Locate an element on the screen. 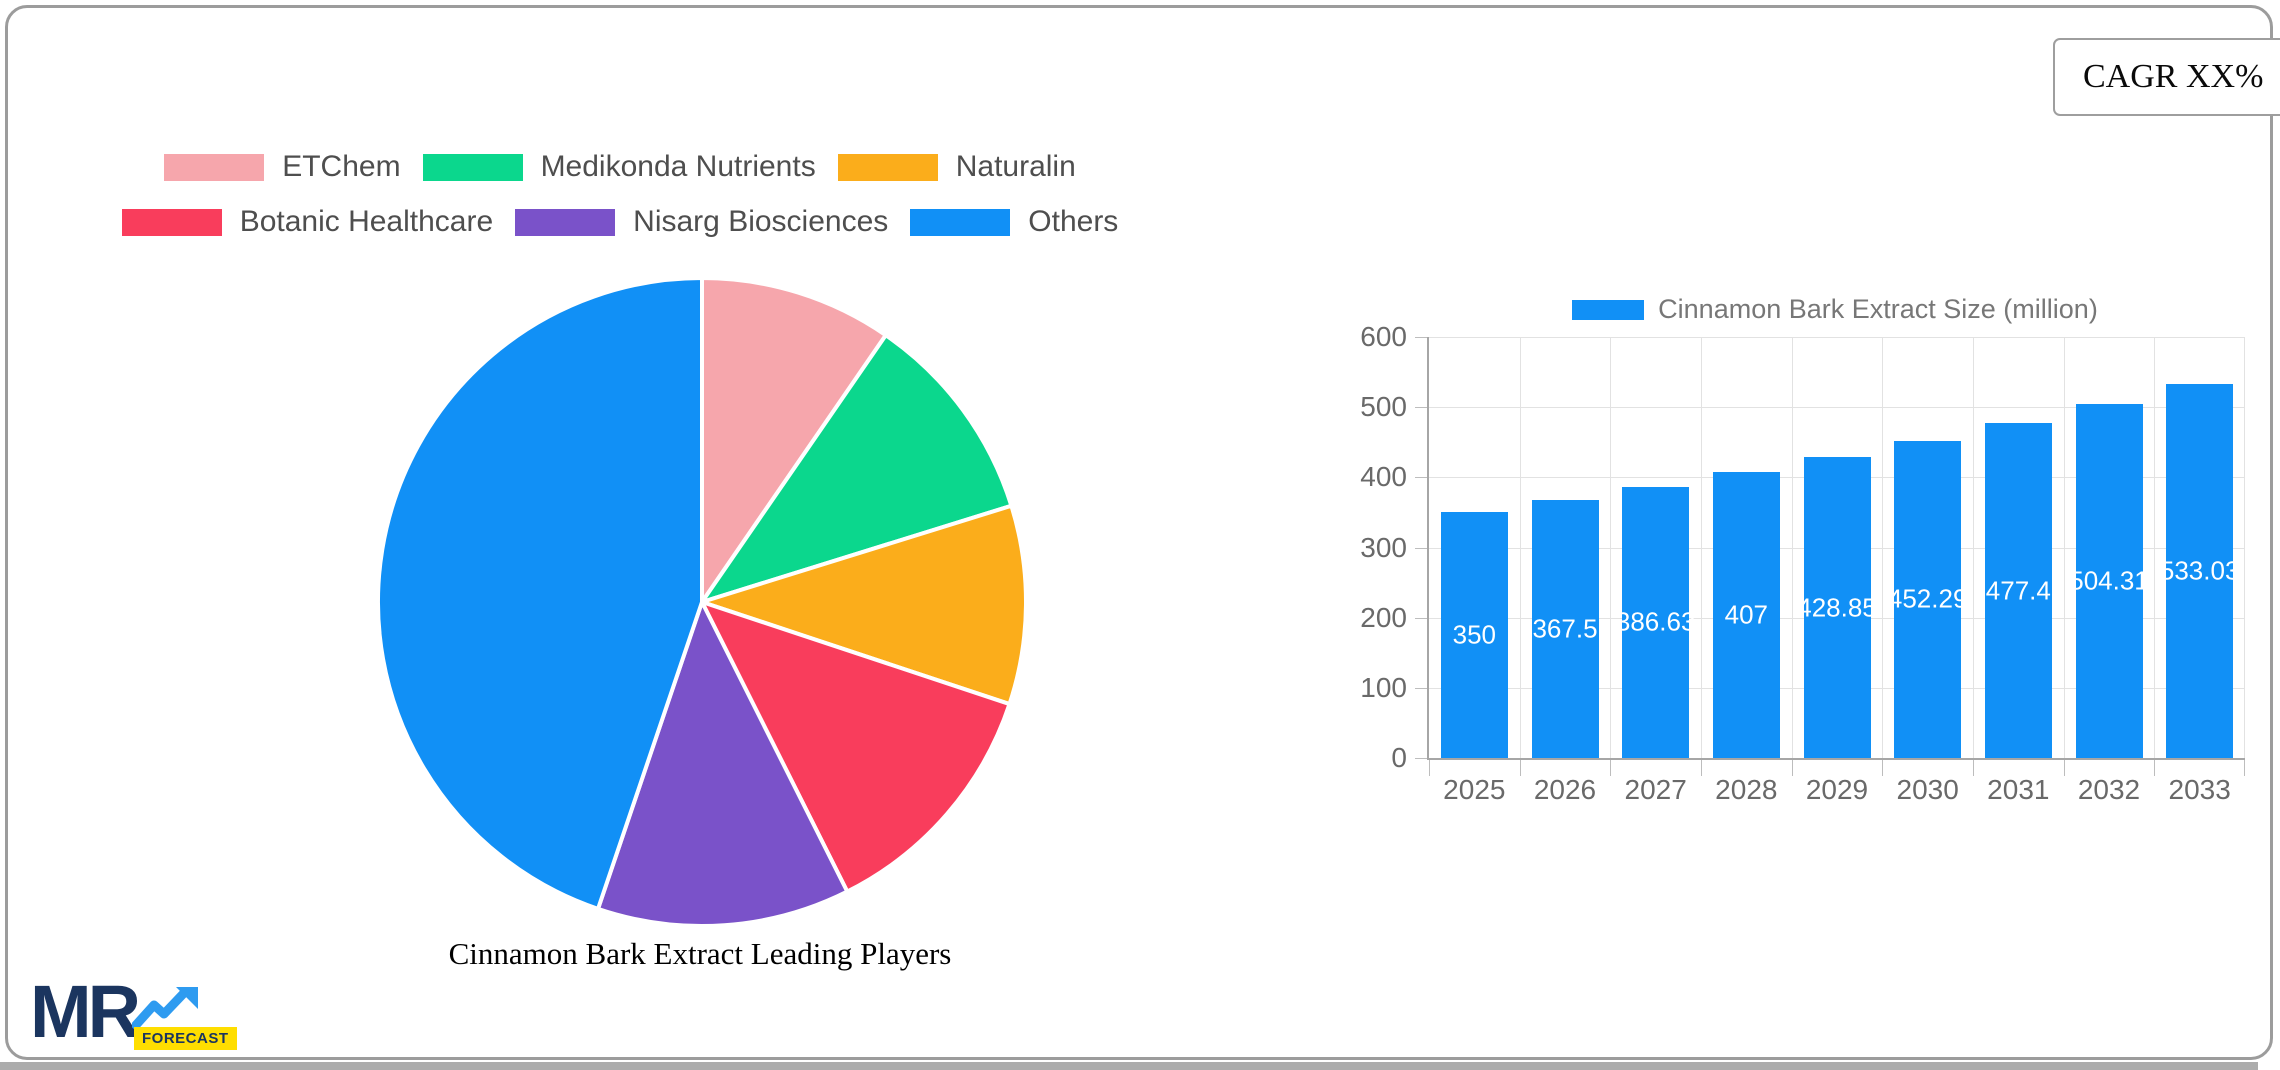 This screenshot has height=1070, width=2280. bar-value-label: 452.29 is located at coordinates (1927, 598).